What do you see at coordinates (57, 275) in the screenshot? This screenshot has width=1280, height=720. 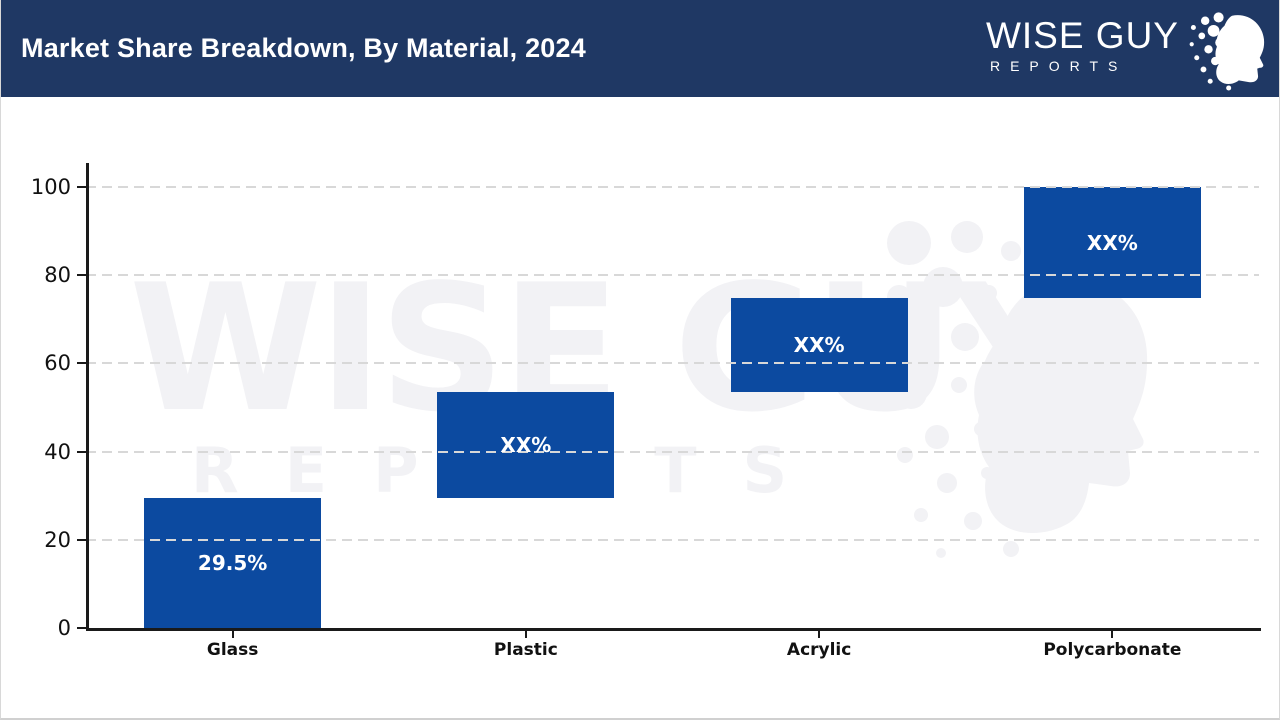 I see `y-tick-label: 80` at bounding box center [57, 275].